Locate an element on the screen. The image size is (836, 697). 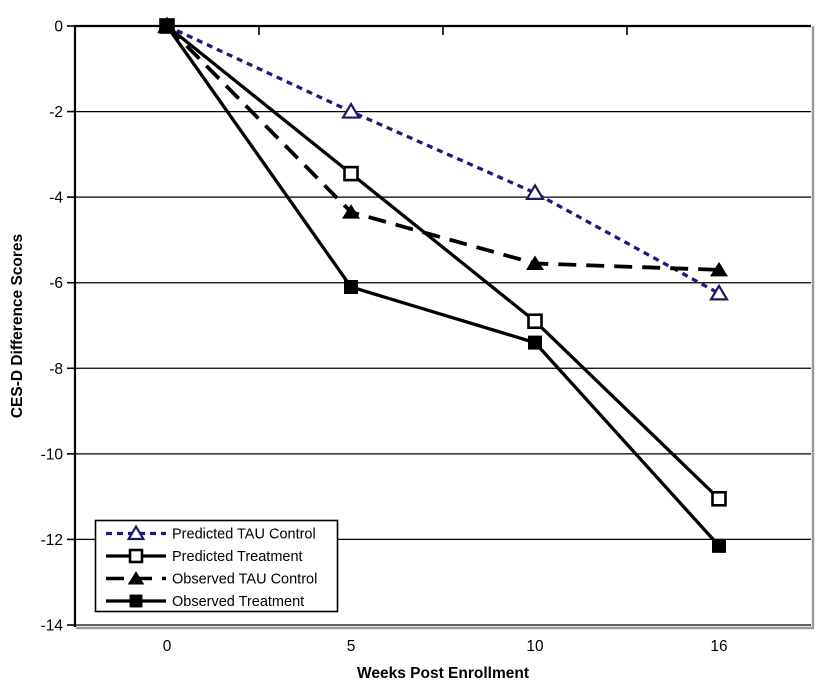
x-tick-label: 0 is located at coordinates (167, 646).